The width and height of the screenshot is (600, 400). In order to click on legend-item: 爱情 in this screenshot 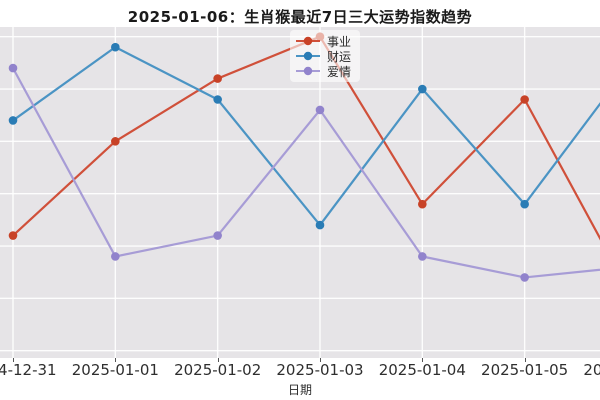, I will do `click(323, 71)`.